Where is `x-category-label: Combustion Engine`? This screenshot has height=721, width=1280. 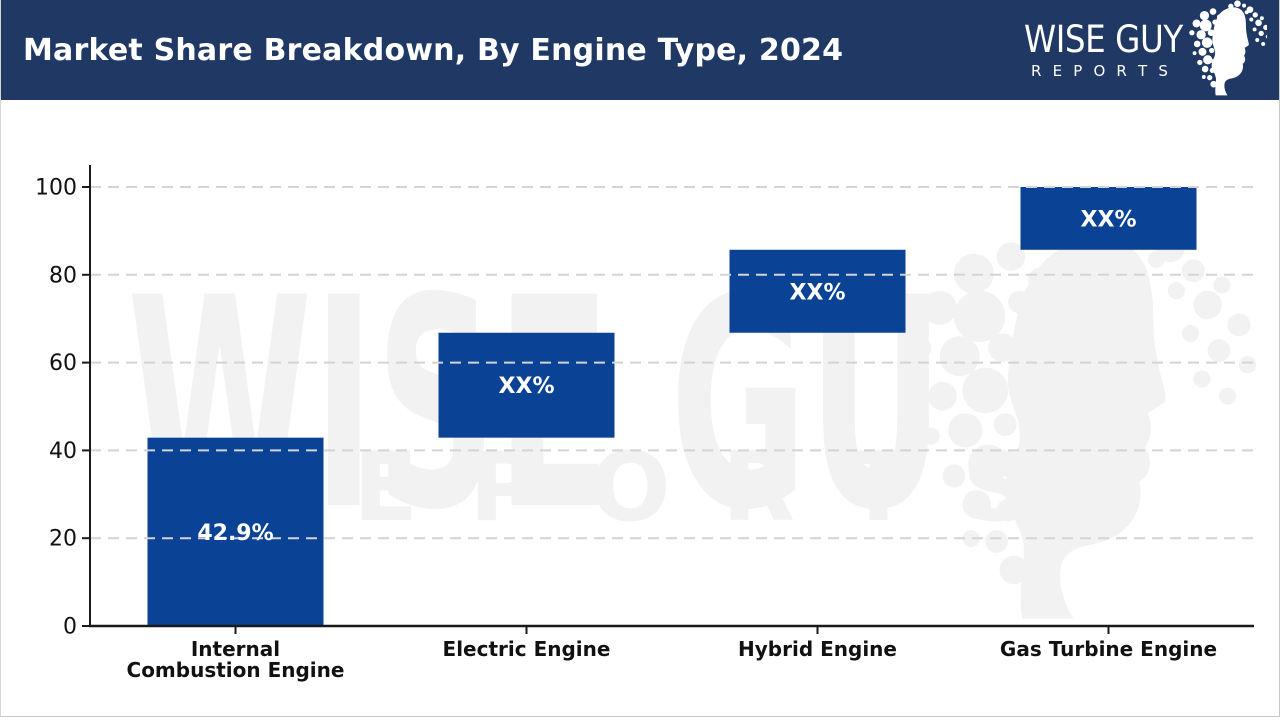
x-category-label: Combustion Engine is located at coordinates (236, 670).